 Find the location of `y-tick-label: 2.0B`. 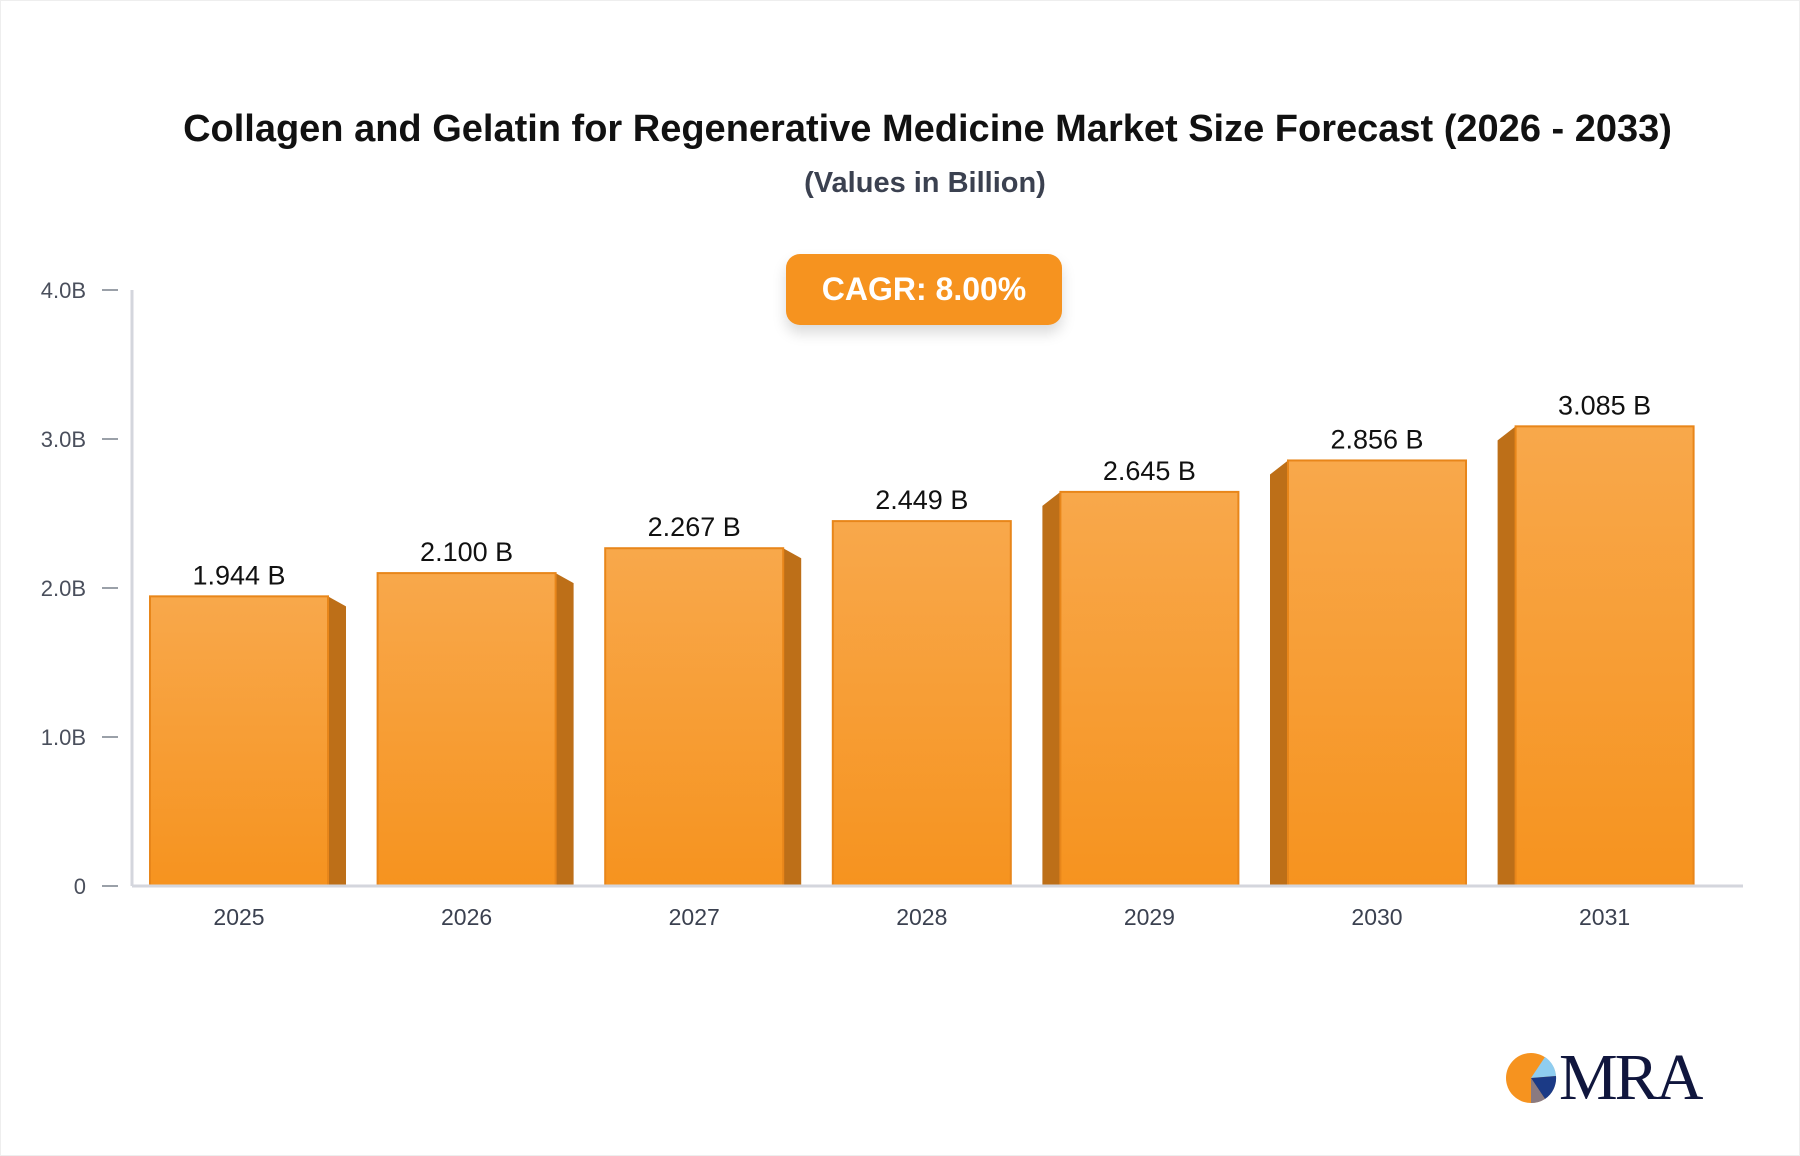

y-tick-label: 2.0B is located at coordinates (63, 588).